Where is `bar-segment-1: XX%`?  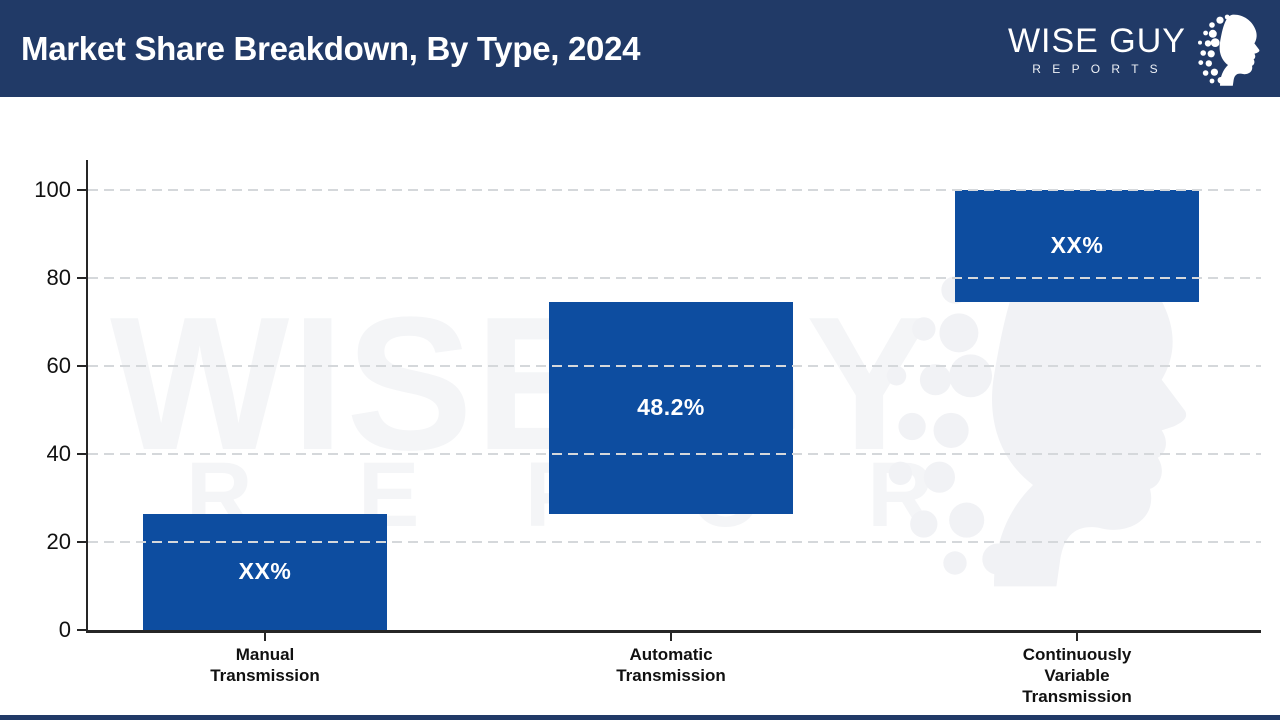
bar-segment-1: XX% is located at coordinates (265, 571).